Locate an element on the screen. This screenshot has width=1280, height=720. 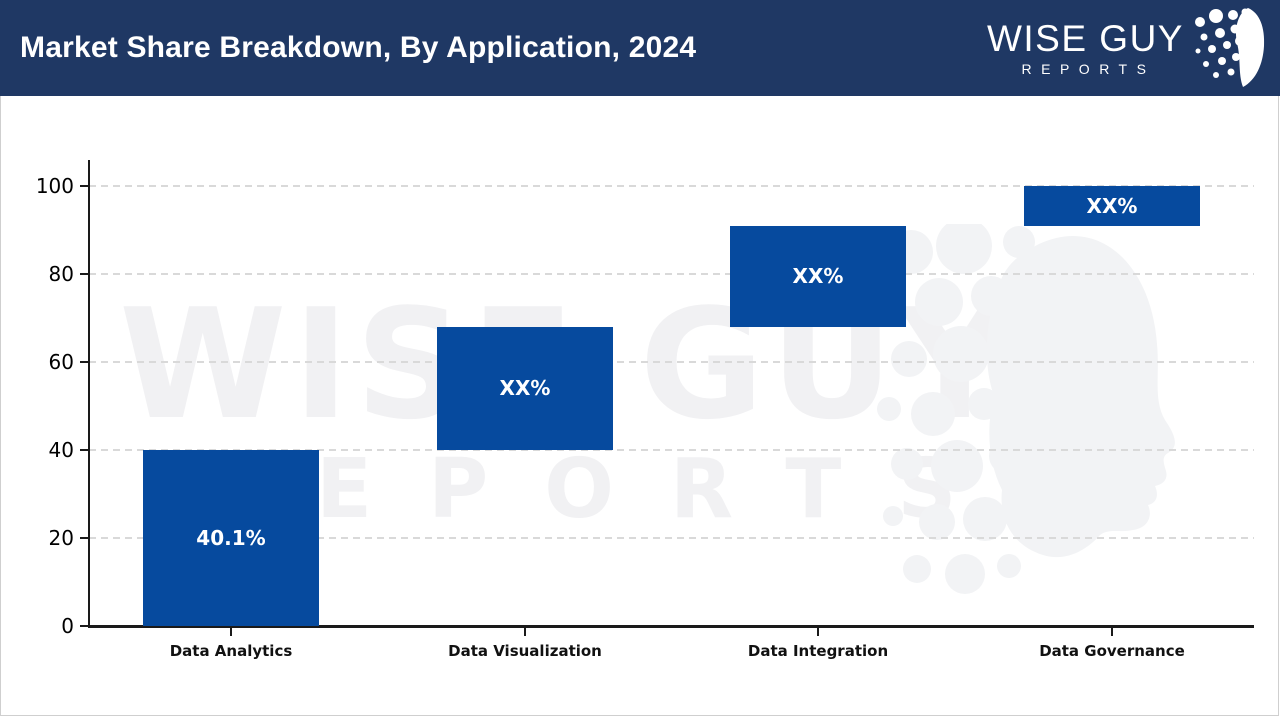
brand-logo-text: WISE GUY REPORTS is located at coordinates (1085, 48).